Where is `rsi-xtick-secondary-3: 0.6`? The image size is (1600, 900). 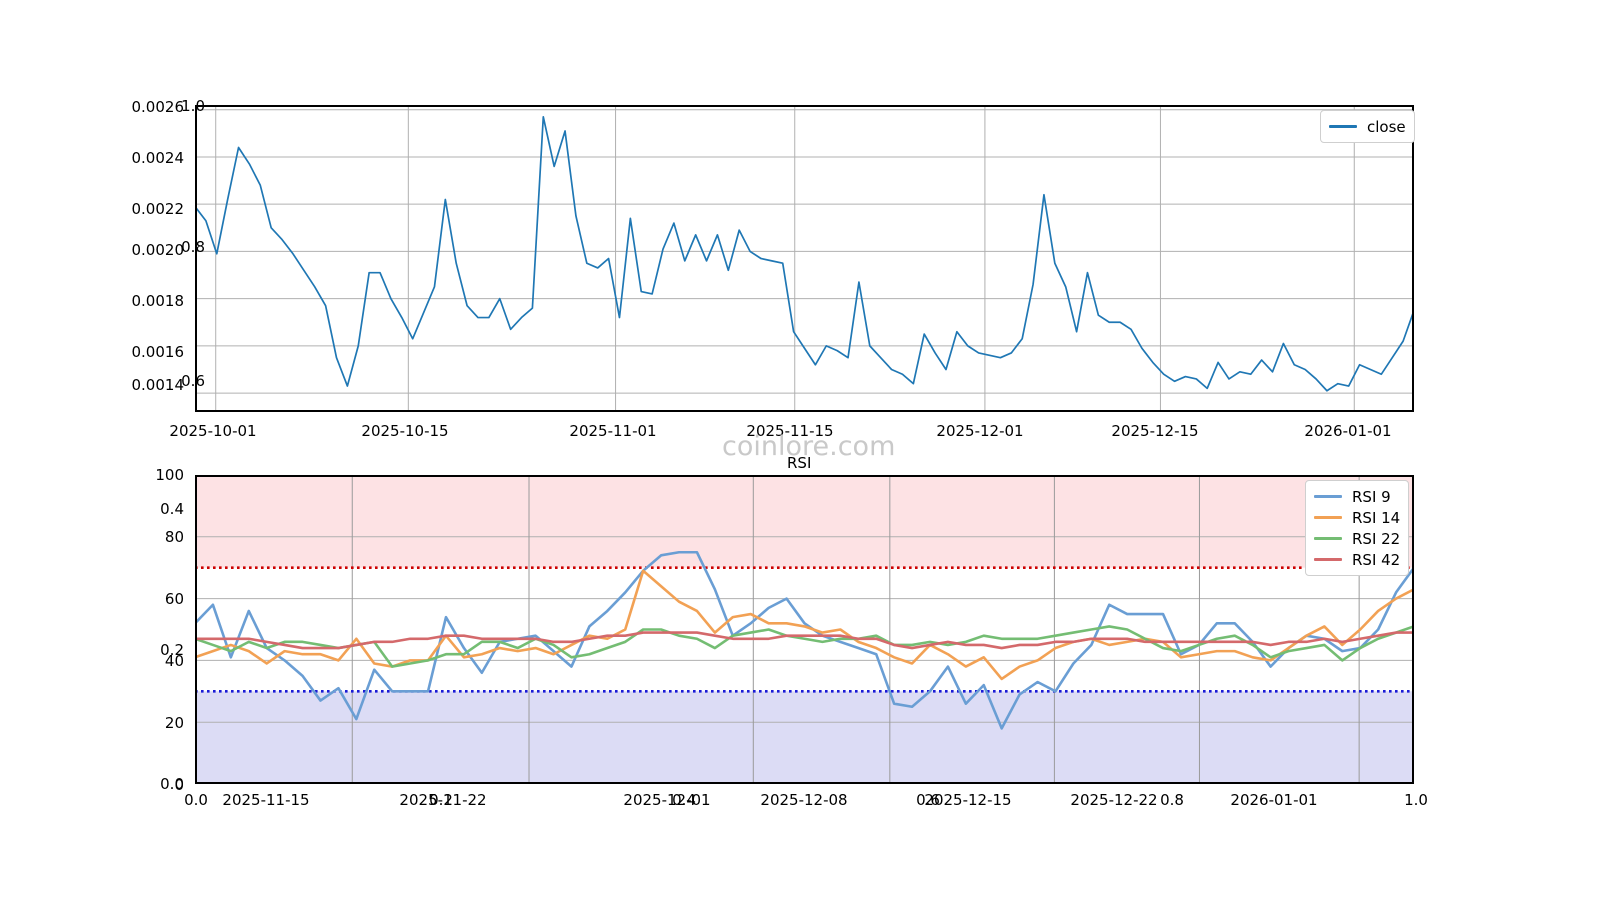 rsi-xtick-secondary-3: 0.6 is located at coordinates (928, 800).